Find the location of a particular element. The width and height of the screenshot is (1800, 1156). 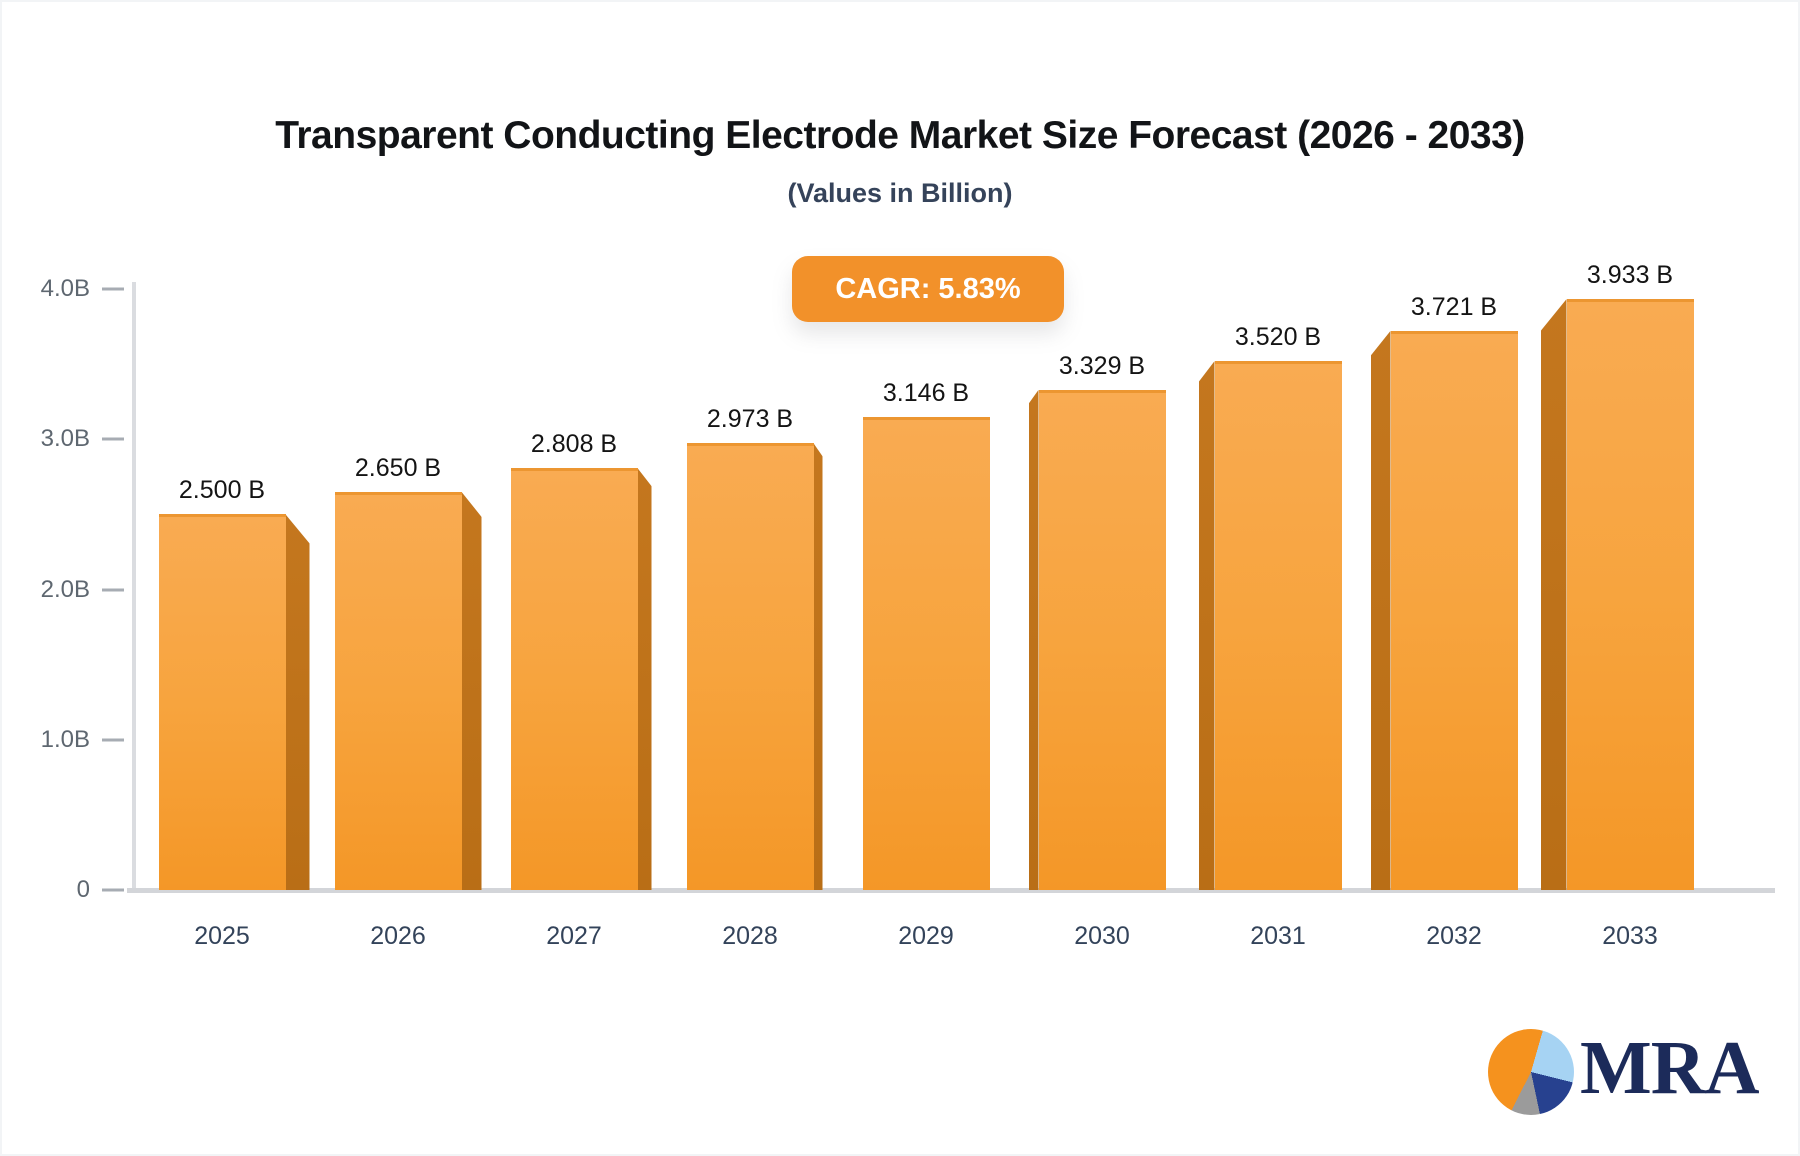

y-tick-label-0: 0 is located at coordinates (83, 889).